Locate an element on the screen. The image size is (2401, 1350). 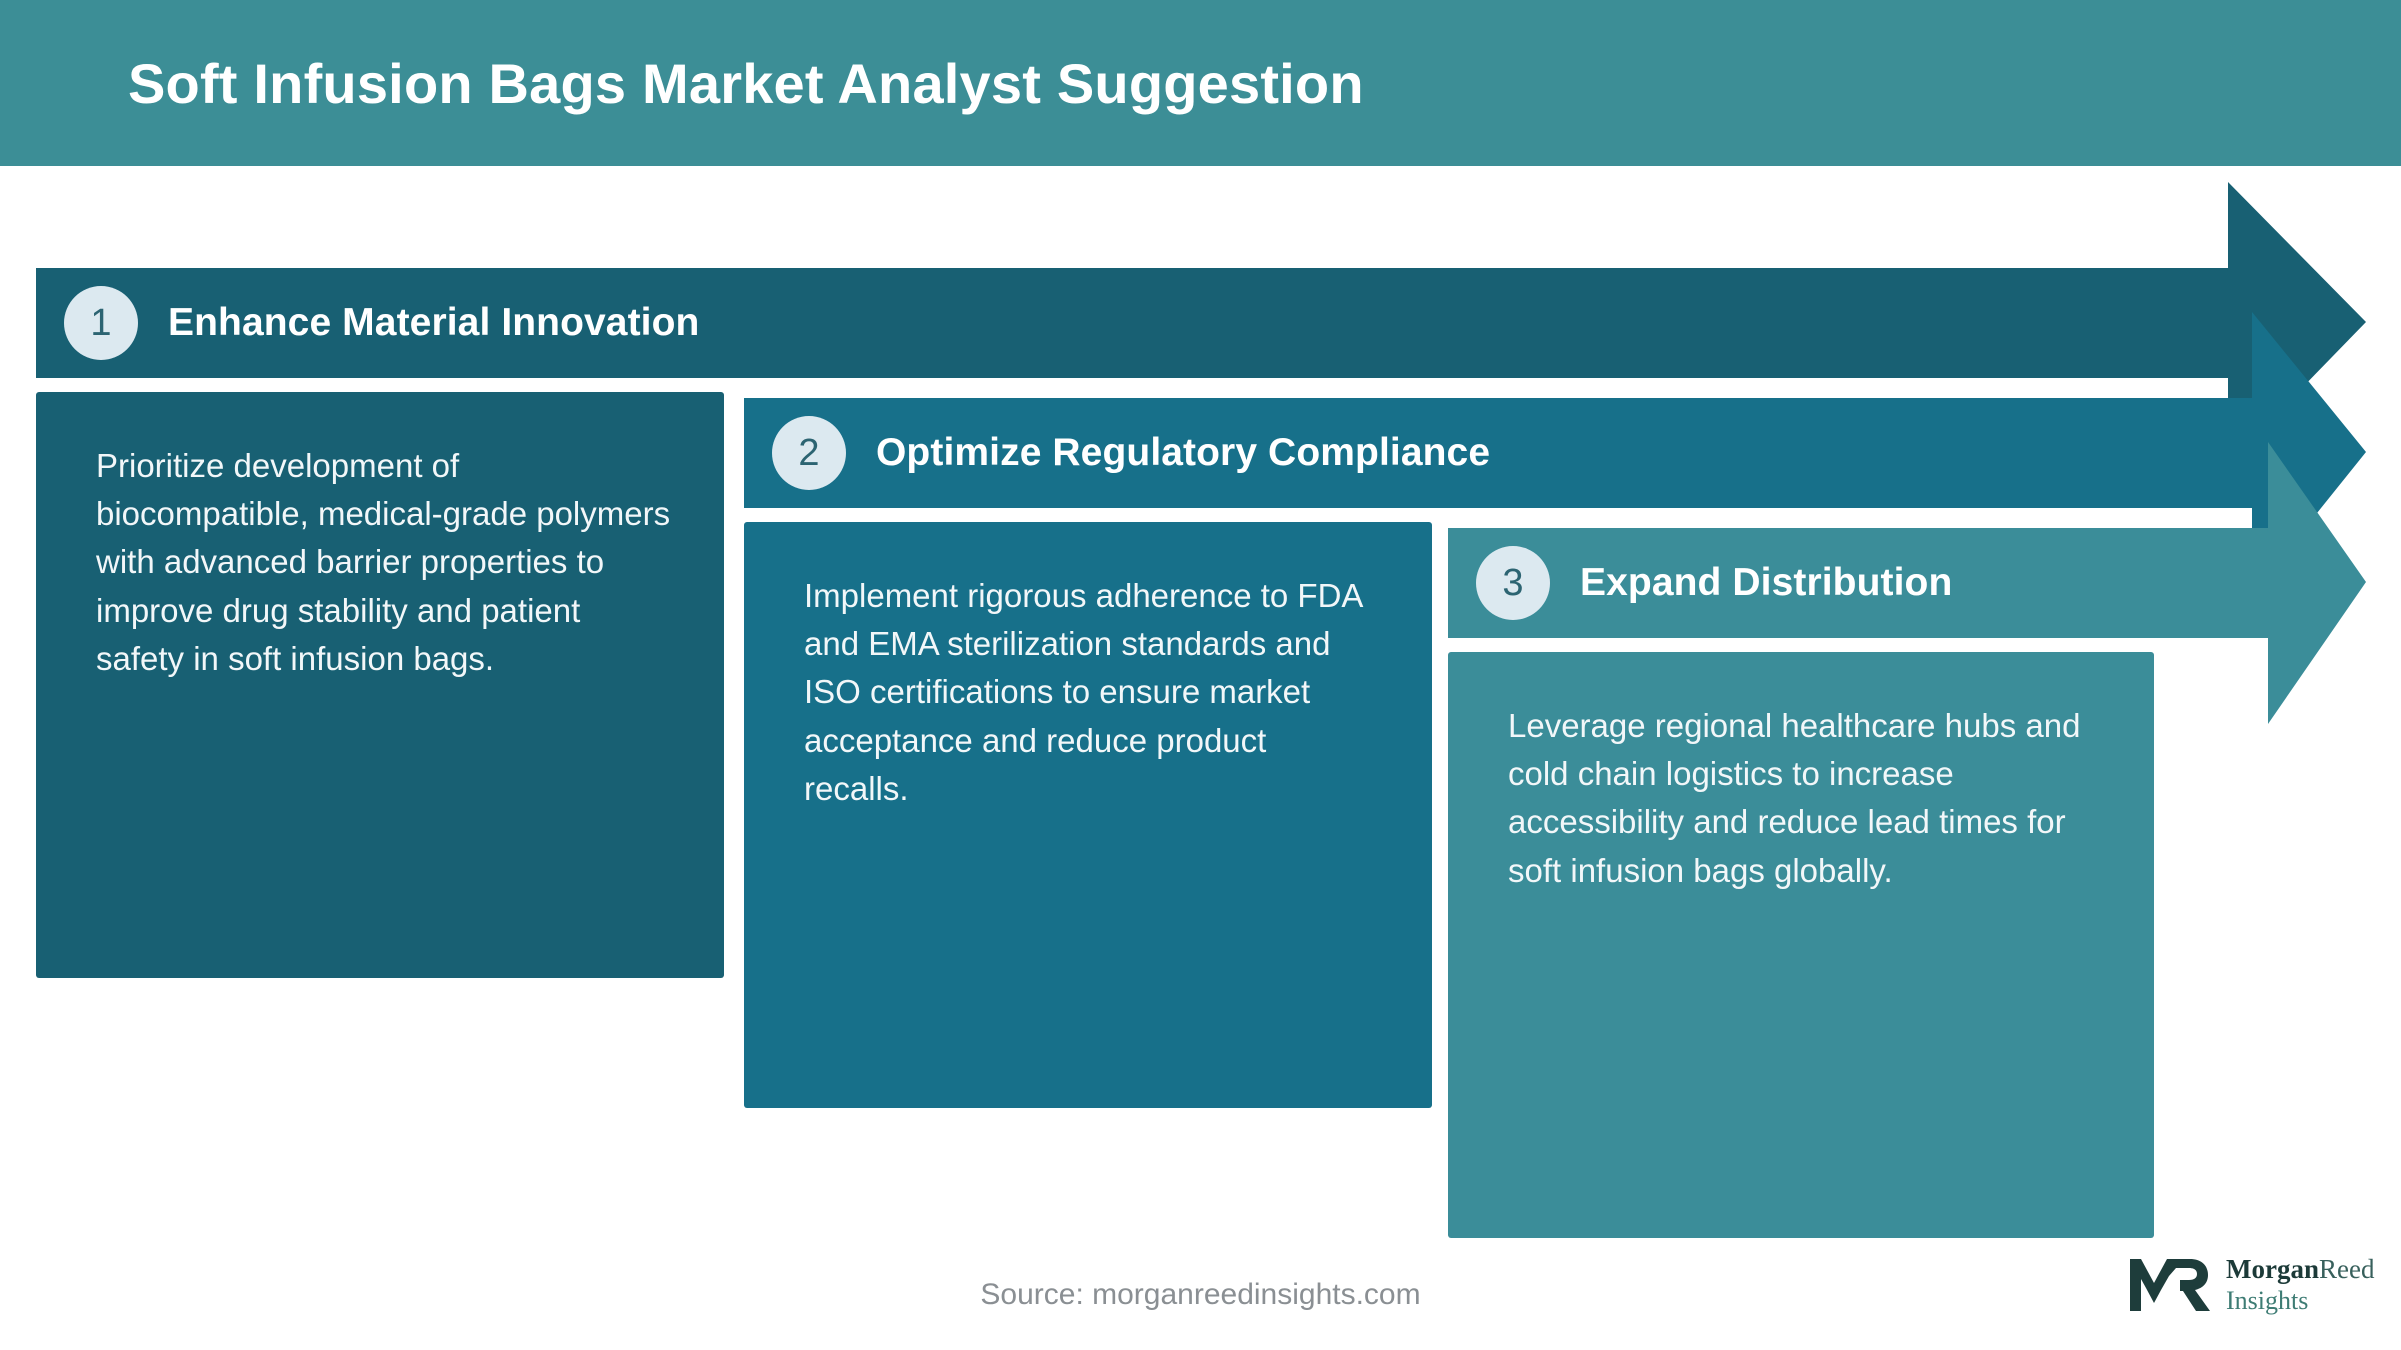
step-title-2: Optimize Regulatory Compliance is located at coordinates (1183, 452).